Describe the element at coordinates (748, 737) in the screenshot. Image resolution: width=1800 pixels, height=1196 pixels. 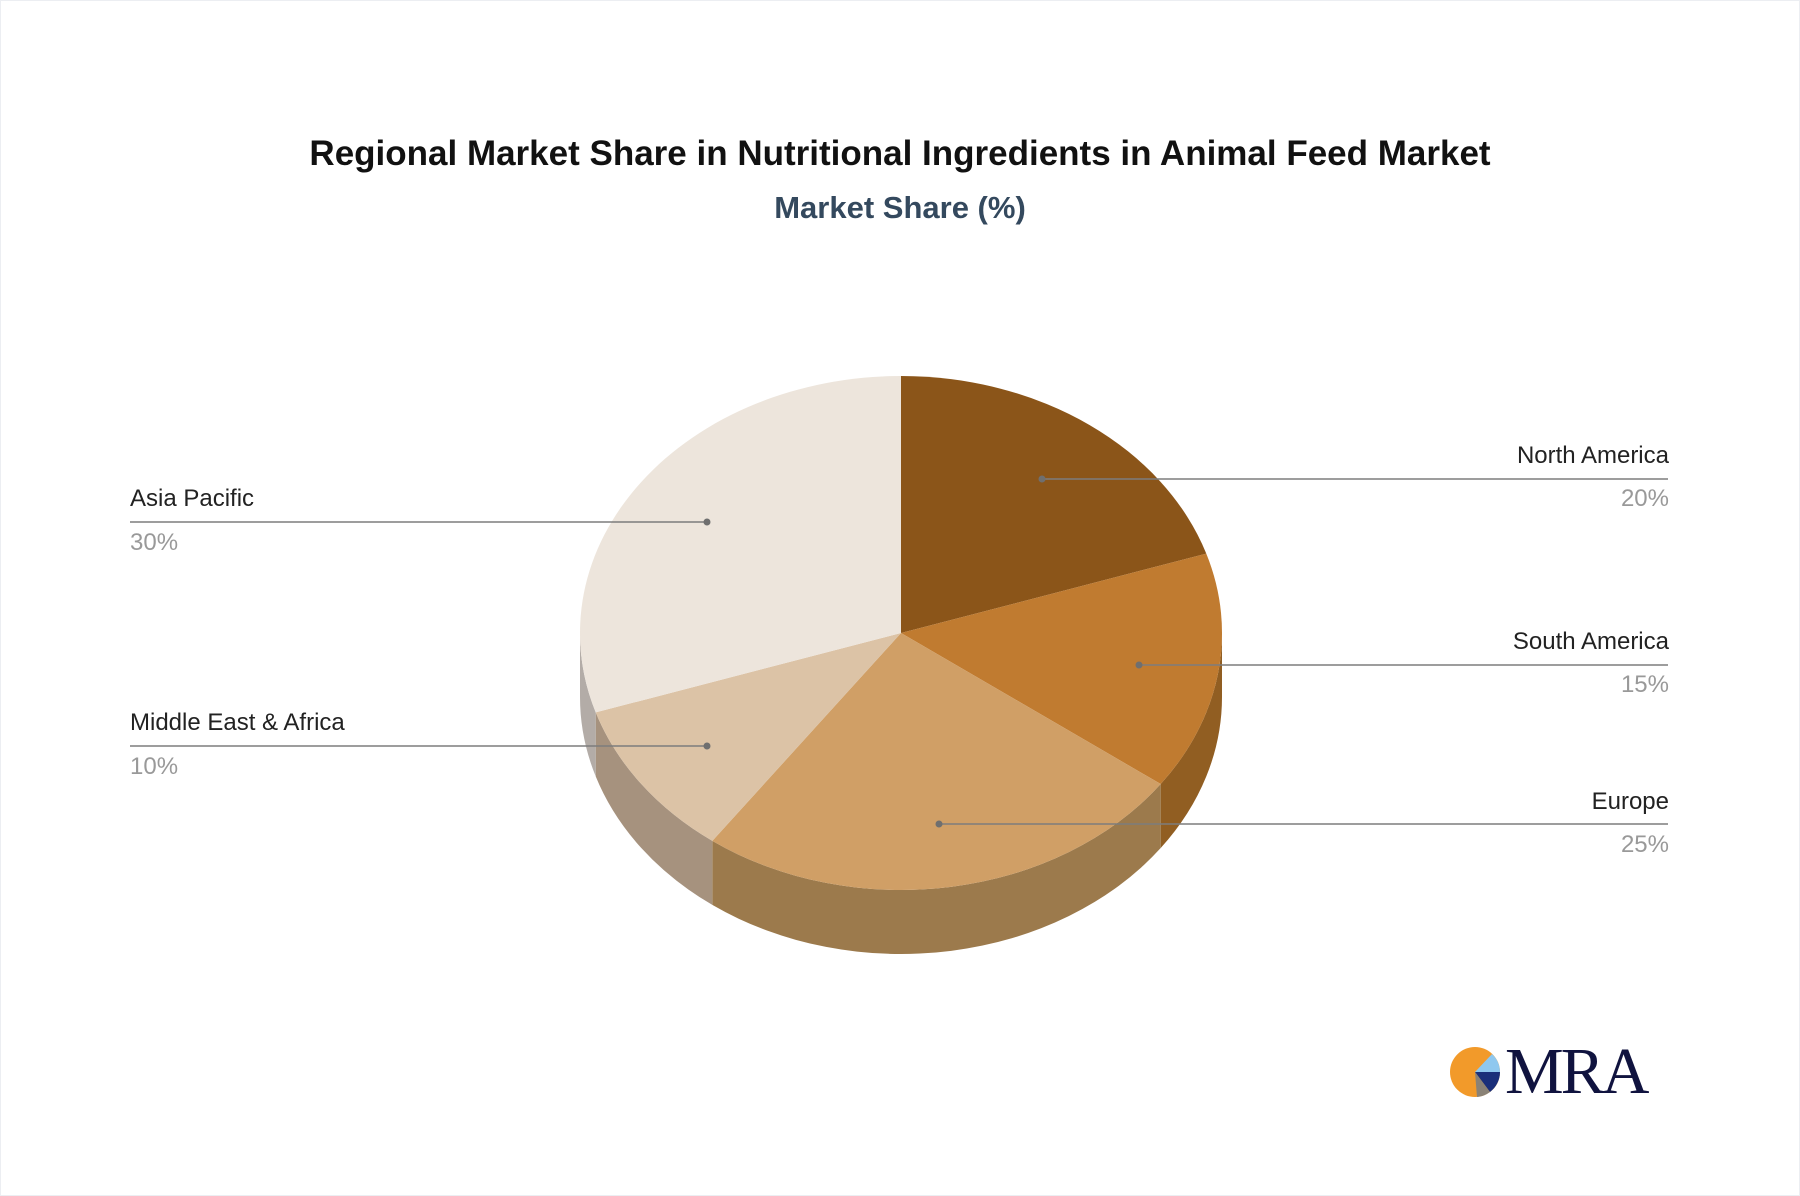
I see `pie-slice-middle-east-africa` at that location.